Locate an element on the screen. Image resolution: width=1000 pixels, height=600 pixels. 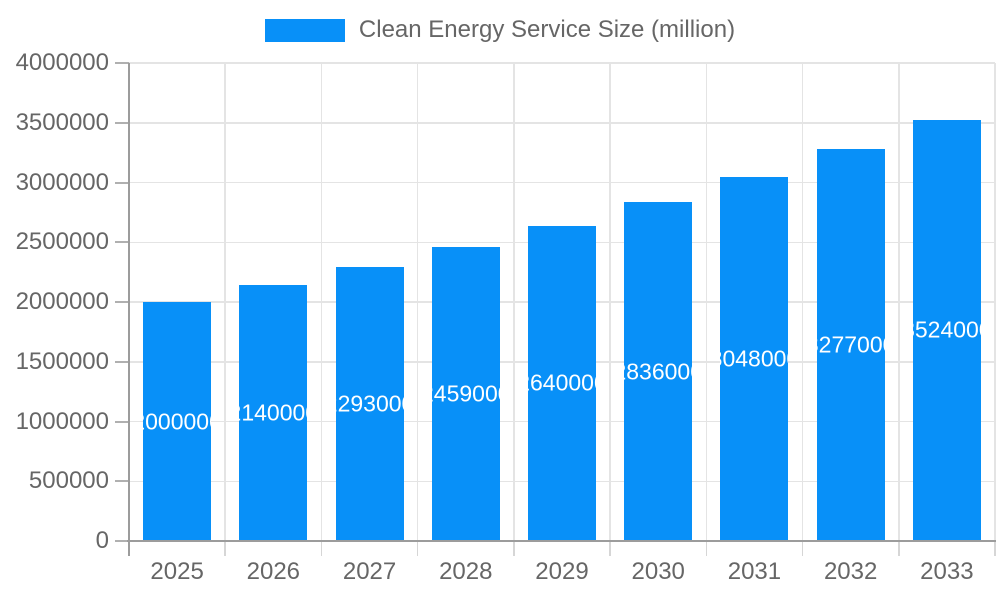
y-tick-label: 3000000 is located at coordinates (62, 182).